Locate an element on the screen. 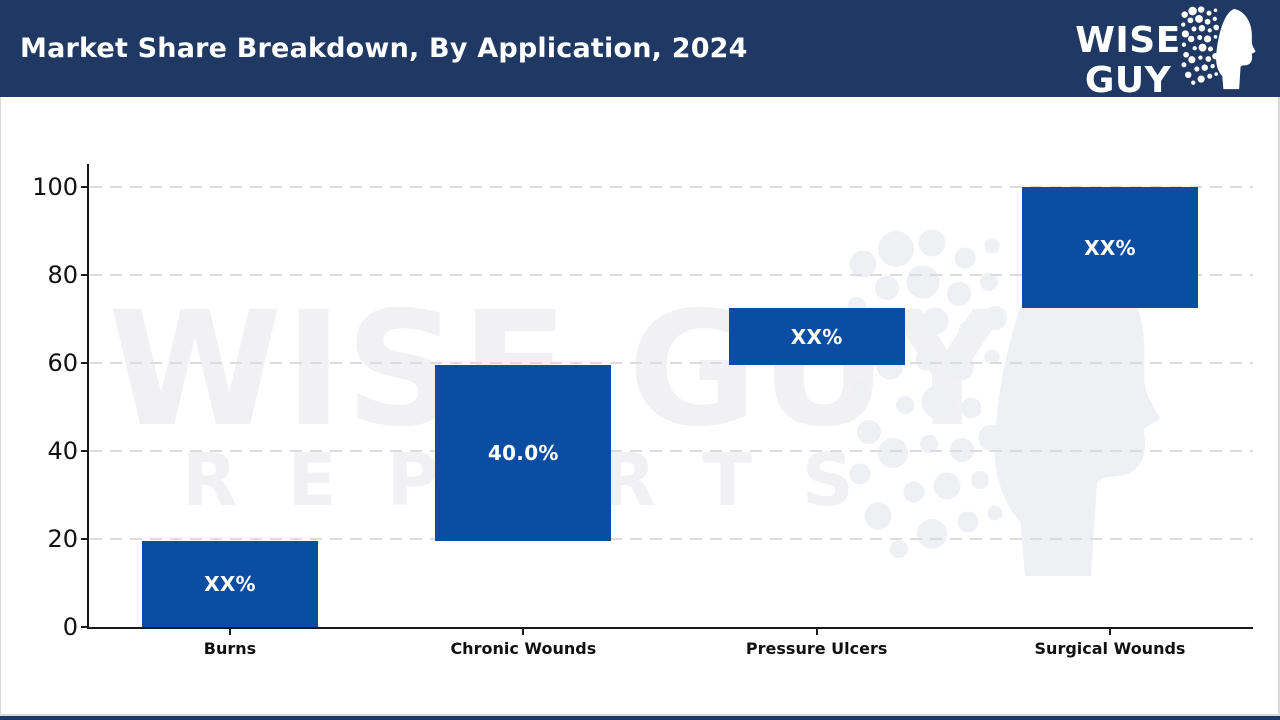 This screenshot has height=720, width=1280. y-axis-tick-label: 40 is located at coordinates (62, 451).